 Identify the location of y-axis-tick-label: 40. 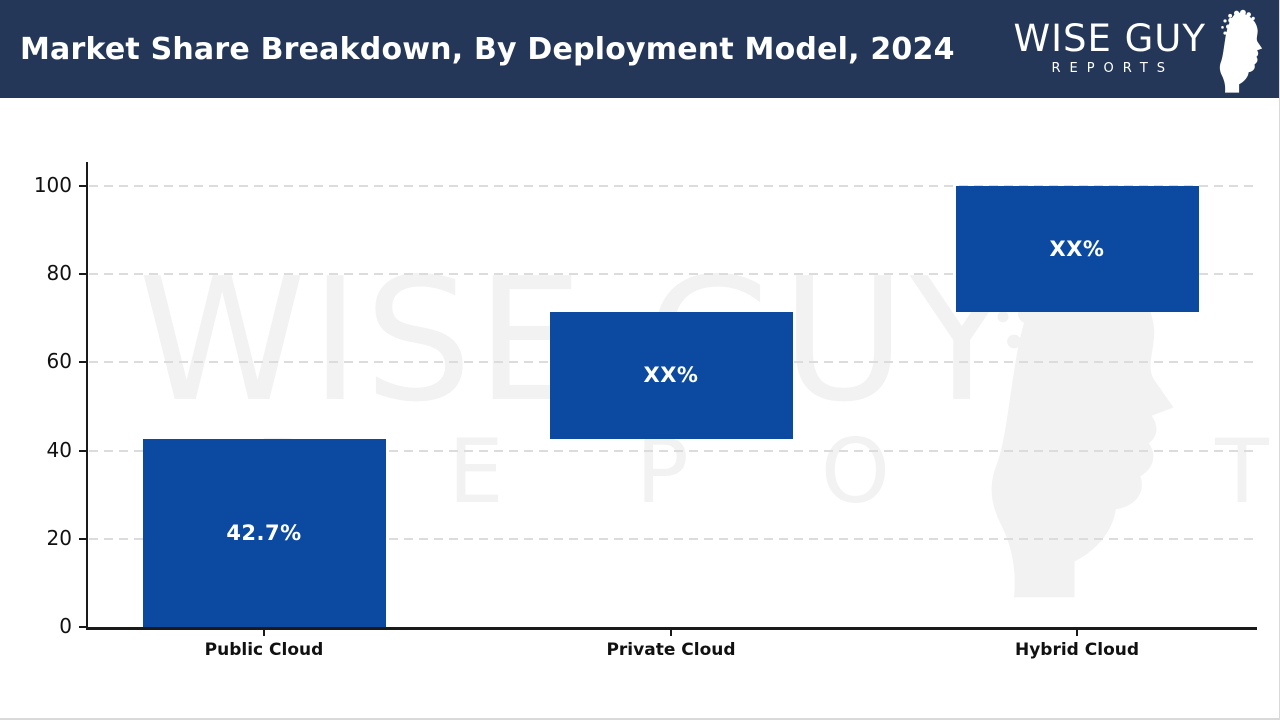
(59, 449).